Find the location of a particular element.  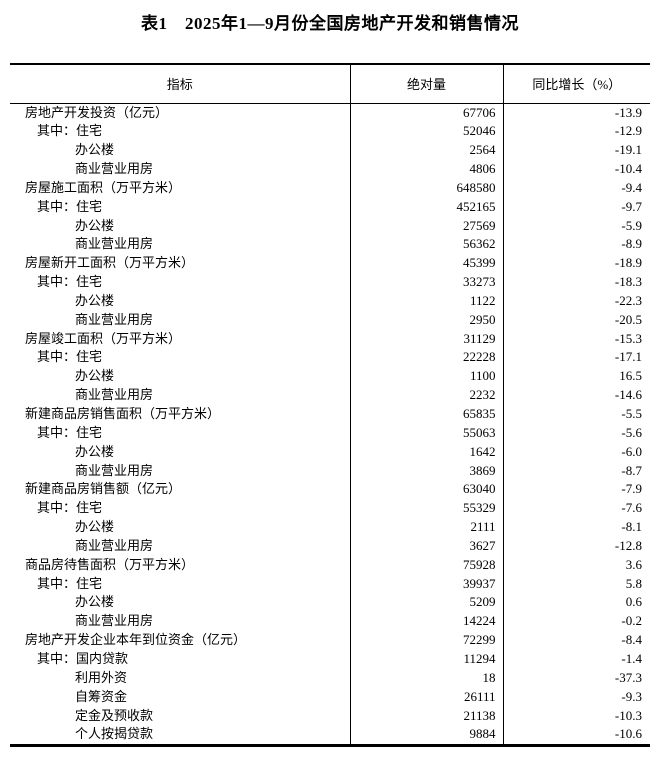

table-row: 商业营业用房 56362 -8.9 is located at coordinates (330, 245).